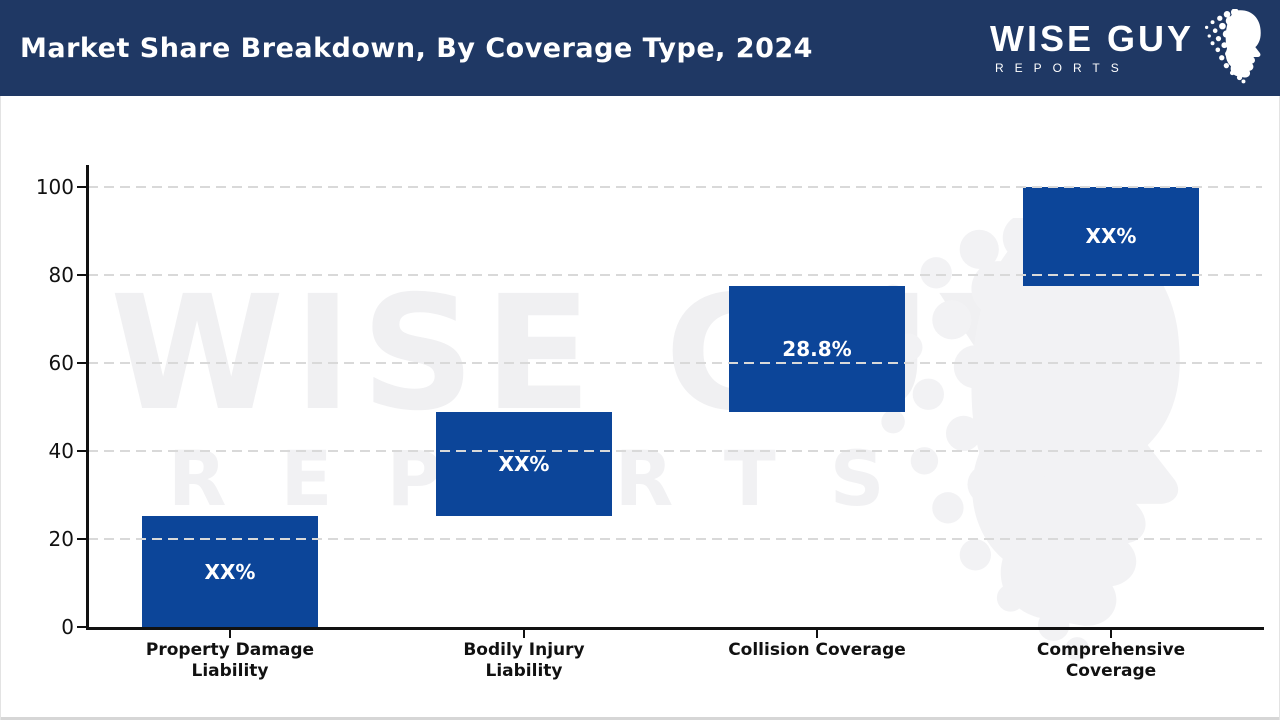 The image size is (1280, 720). Describe the element at coordinates (524, 661) in the screenshot. I see `x-axis-category-label: Bodily Injury Liability` at that location.